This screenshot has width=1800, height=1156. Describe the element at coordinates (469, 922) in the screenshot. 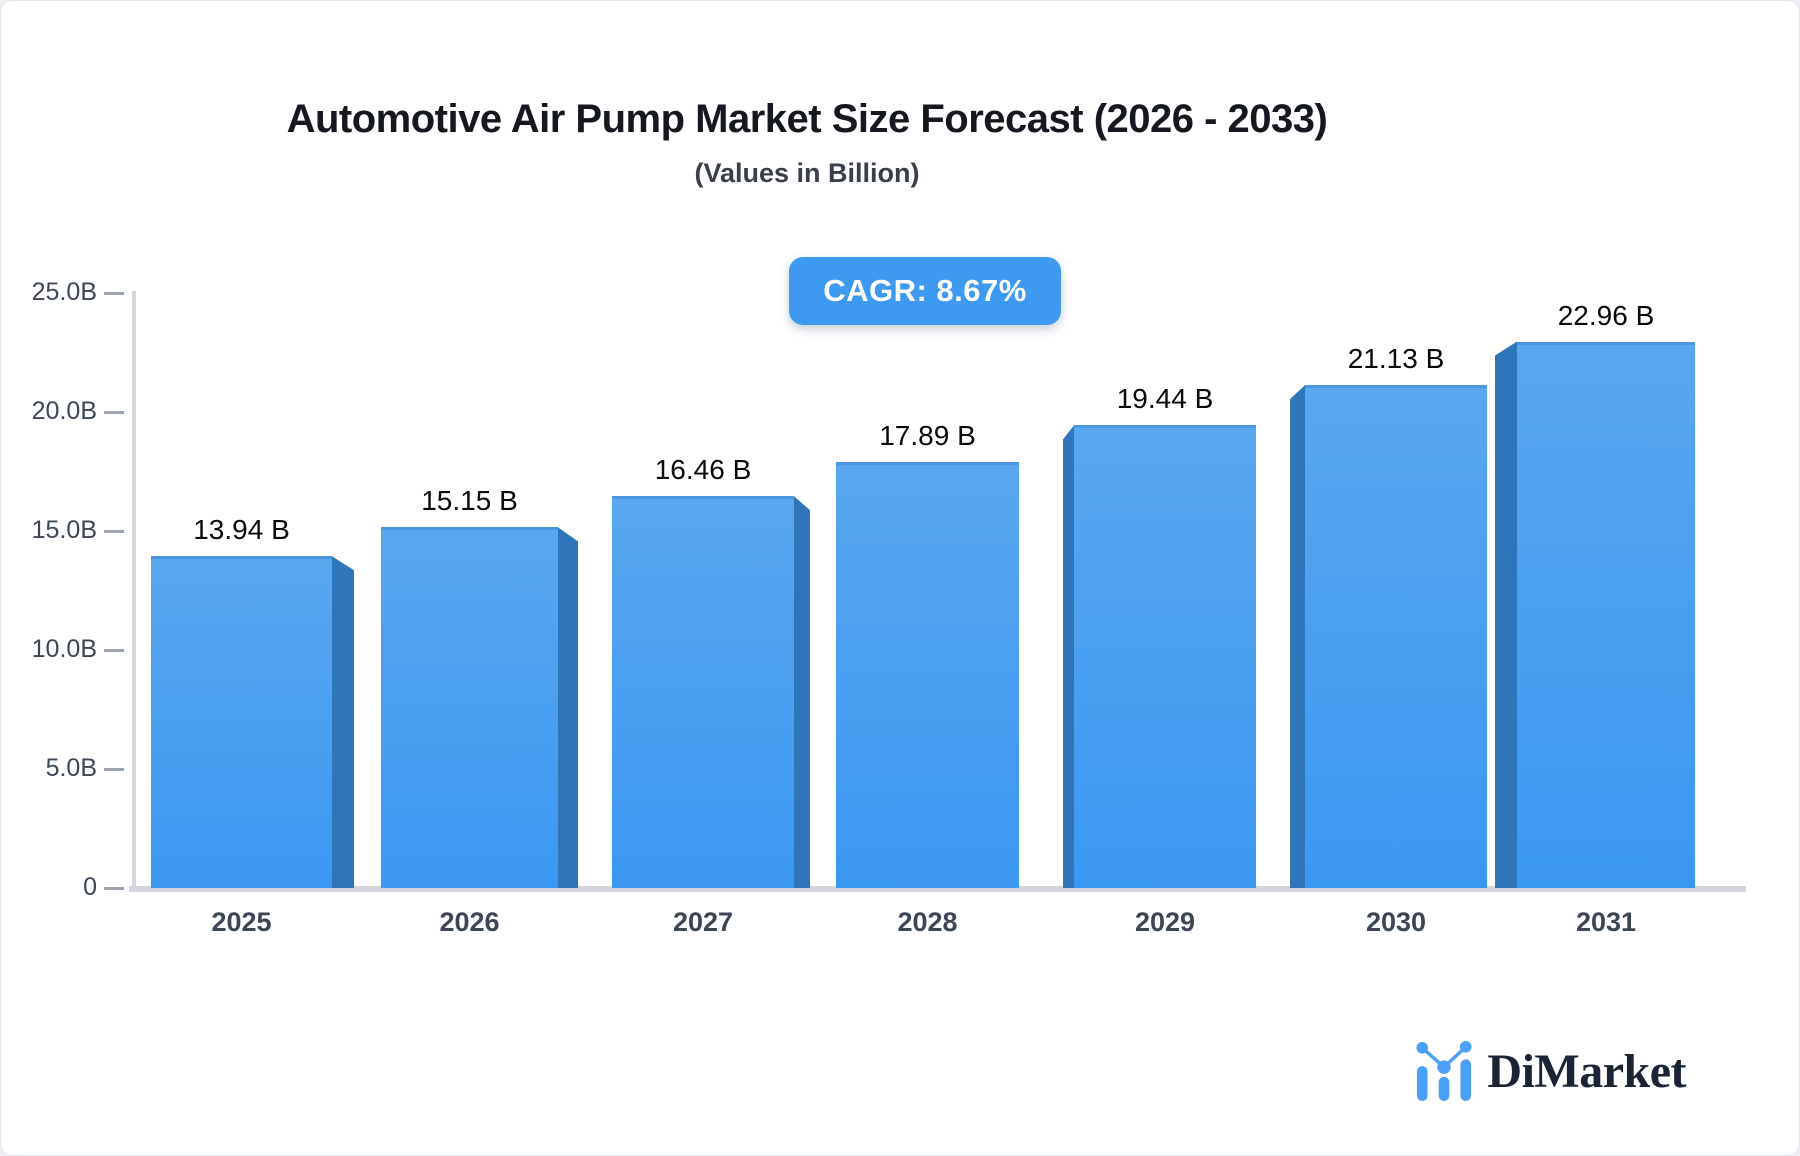

I see `x-axis-label-2026: 2026` at that location.